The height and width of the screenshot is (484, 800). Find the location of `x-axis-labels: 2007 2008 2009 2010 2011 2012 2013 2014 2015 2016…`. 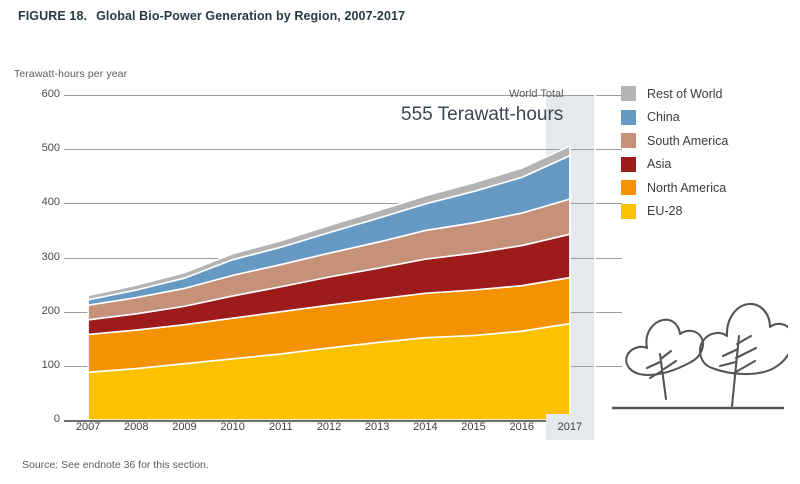

x-axis-labels: 2007 2008 2009 2010 2011 2012 2013 2014 2015 2016… is located at coordinates (318, 427).